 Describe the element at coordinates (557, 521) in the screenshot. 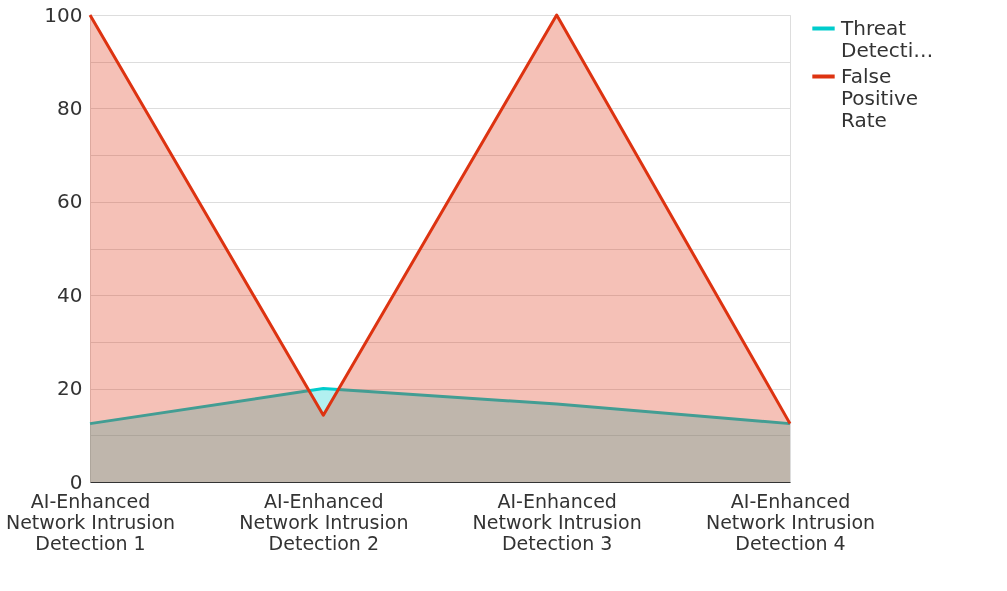

I see `x-tick-label: AI-Enhanced Network Intrusion Detection 3` at that location.